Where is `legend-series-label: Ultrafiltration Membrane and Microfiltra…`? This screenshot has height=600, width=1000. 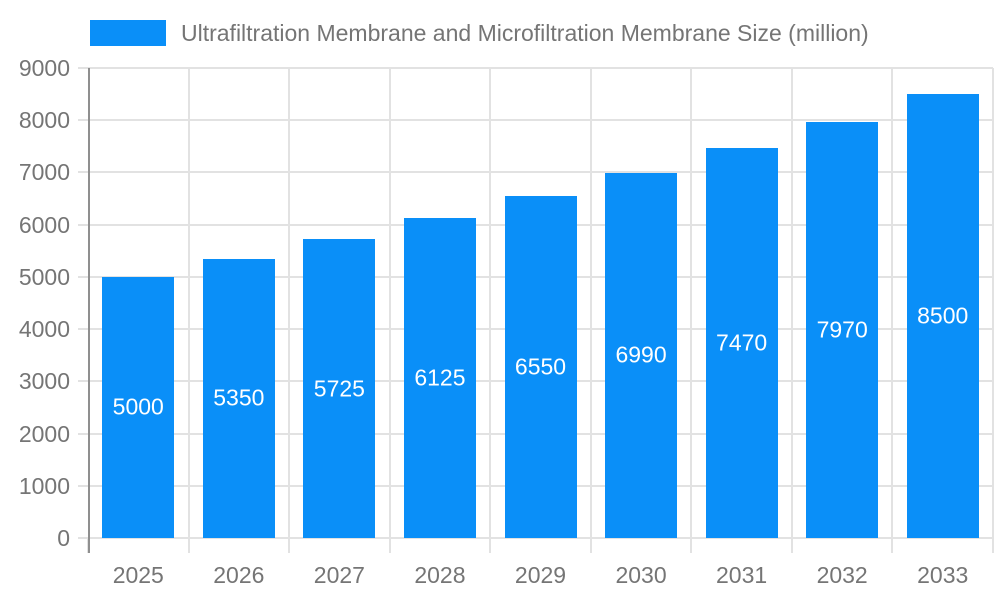 legend-series-label: Ultrafiltration Membrane and Microfiltra… is located at coordinates (525, 33).